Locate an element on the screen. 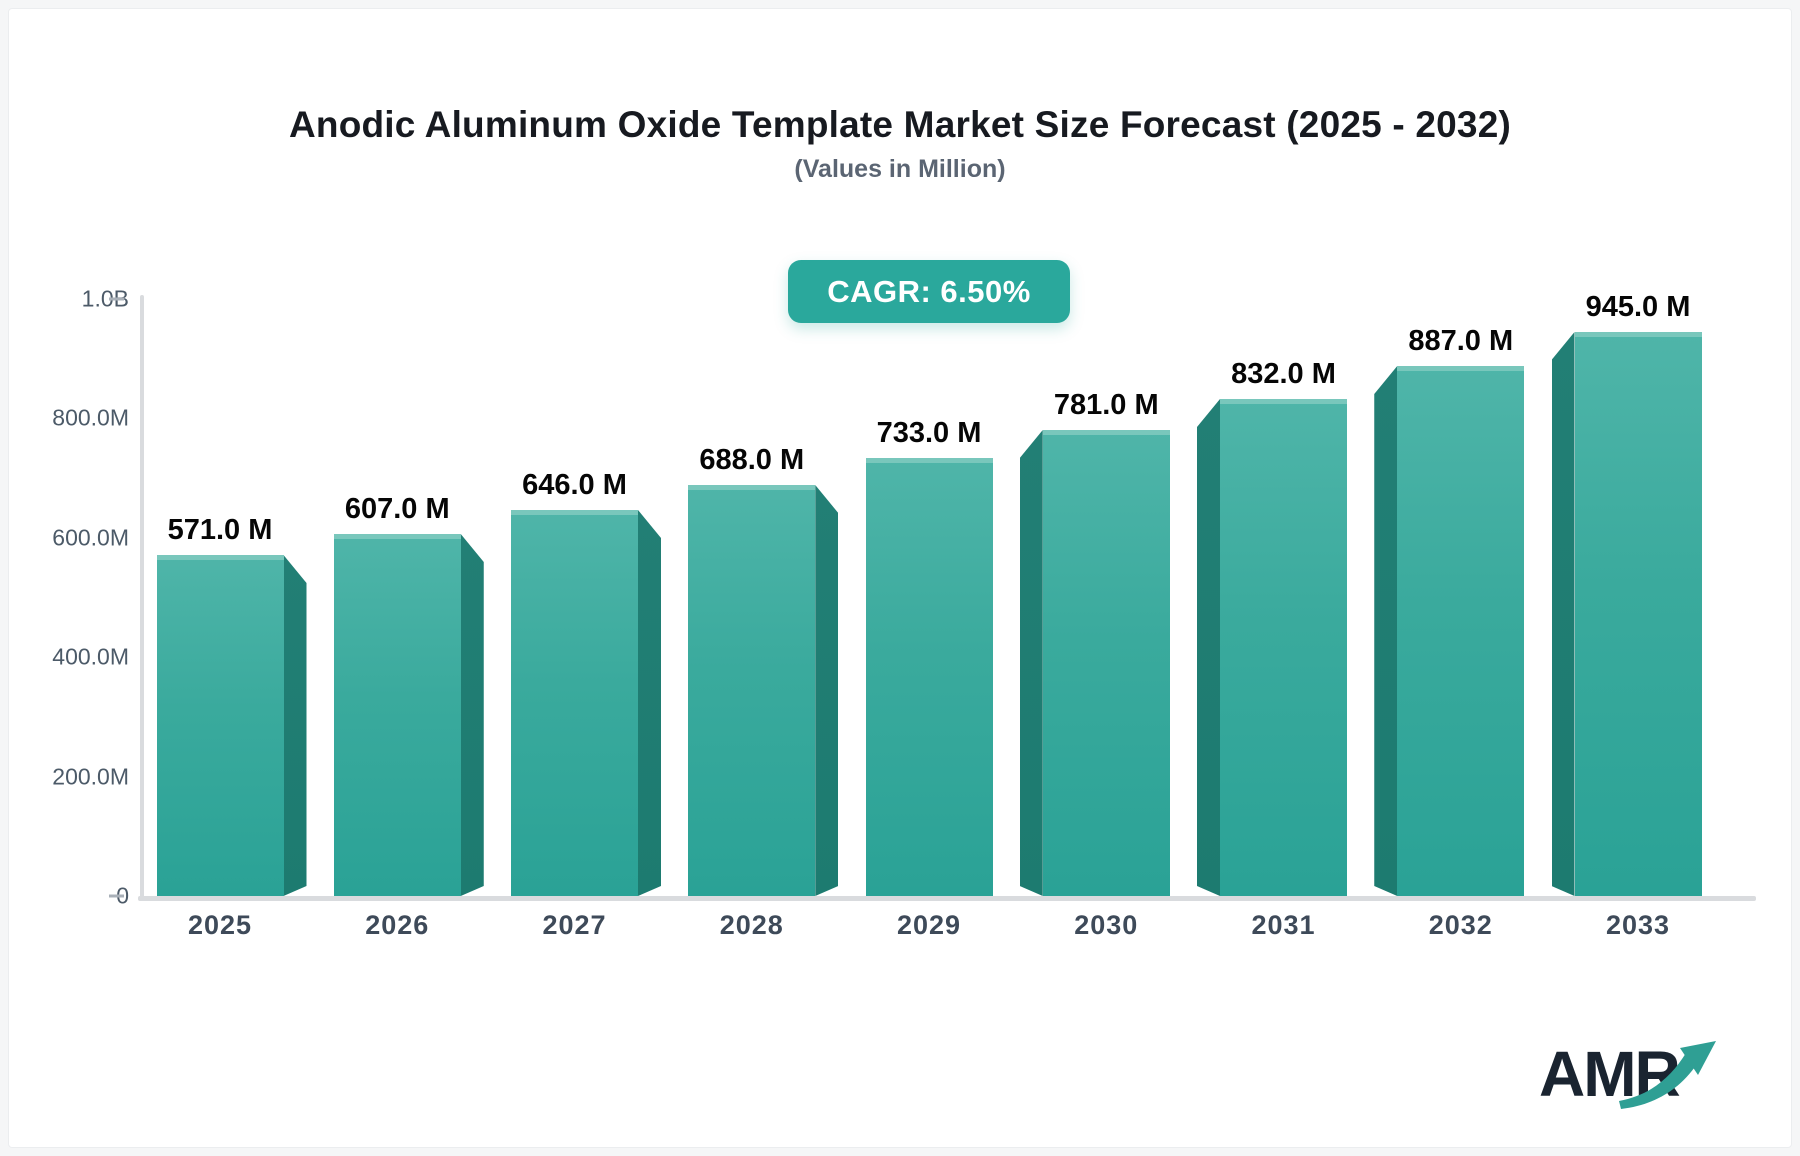 The width and height of the screenshot is (1800, 1156). x-tick-label: 2025 is located at coordinates (220, 925).